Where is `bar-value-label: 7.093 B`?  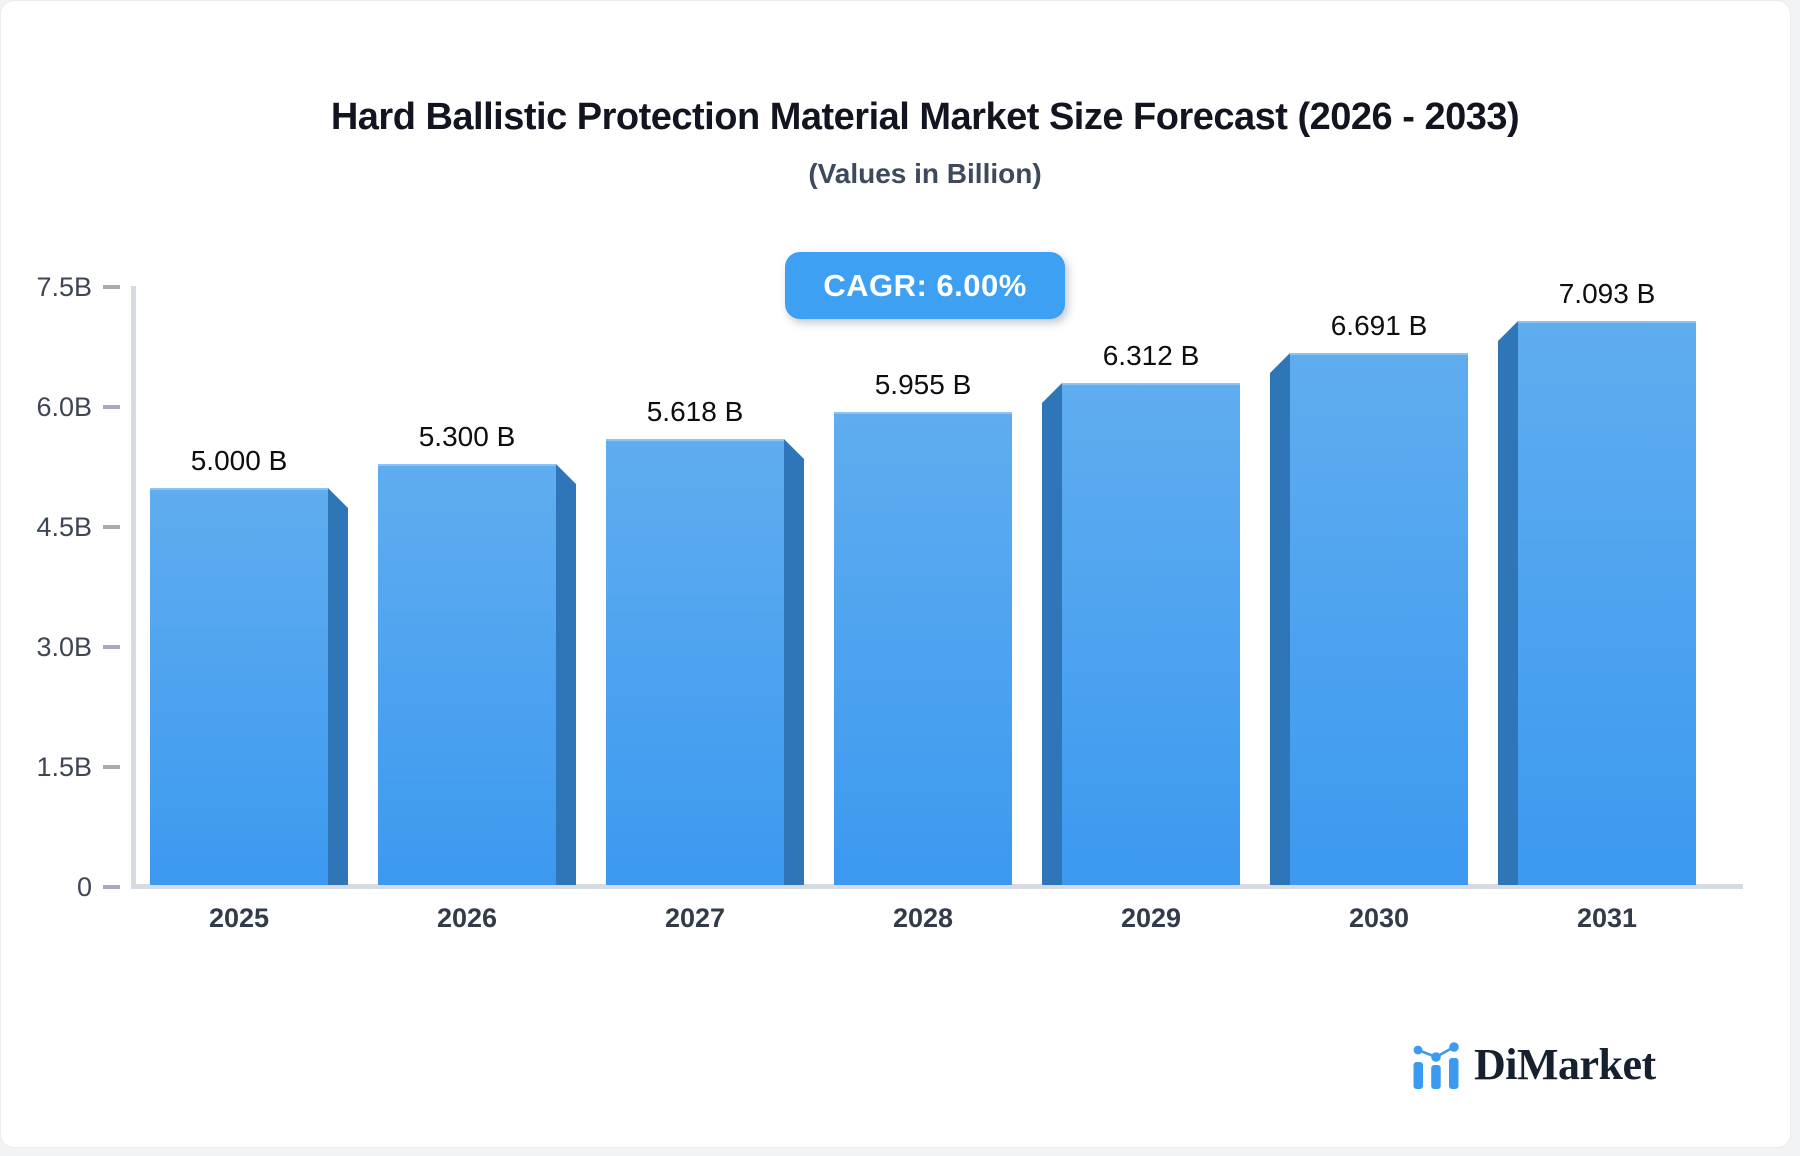
bar-value-label: 7.093 B is located at coordinates (1607, 293).